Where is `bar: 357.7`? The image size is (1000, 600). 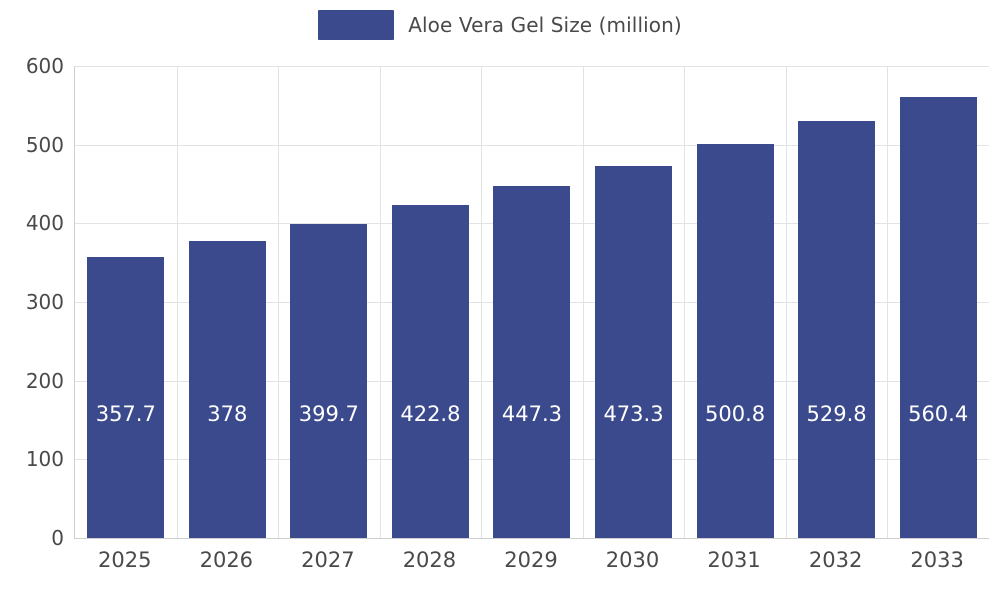 bar: 357.7 is located at coordinates (126, 397).